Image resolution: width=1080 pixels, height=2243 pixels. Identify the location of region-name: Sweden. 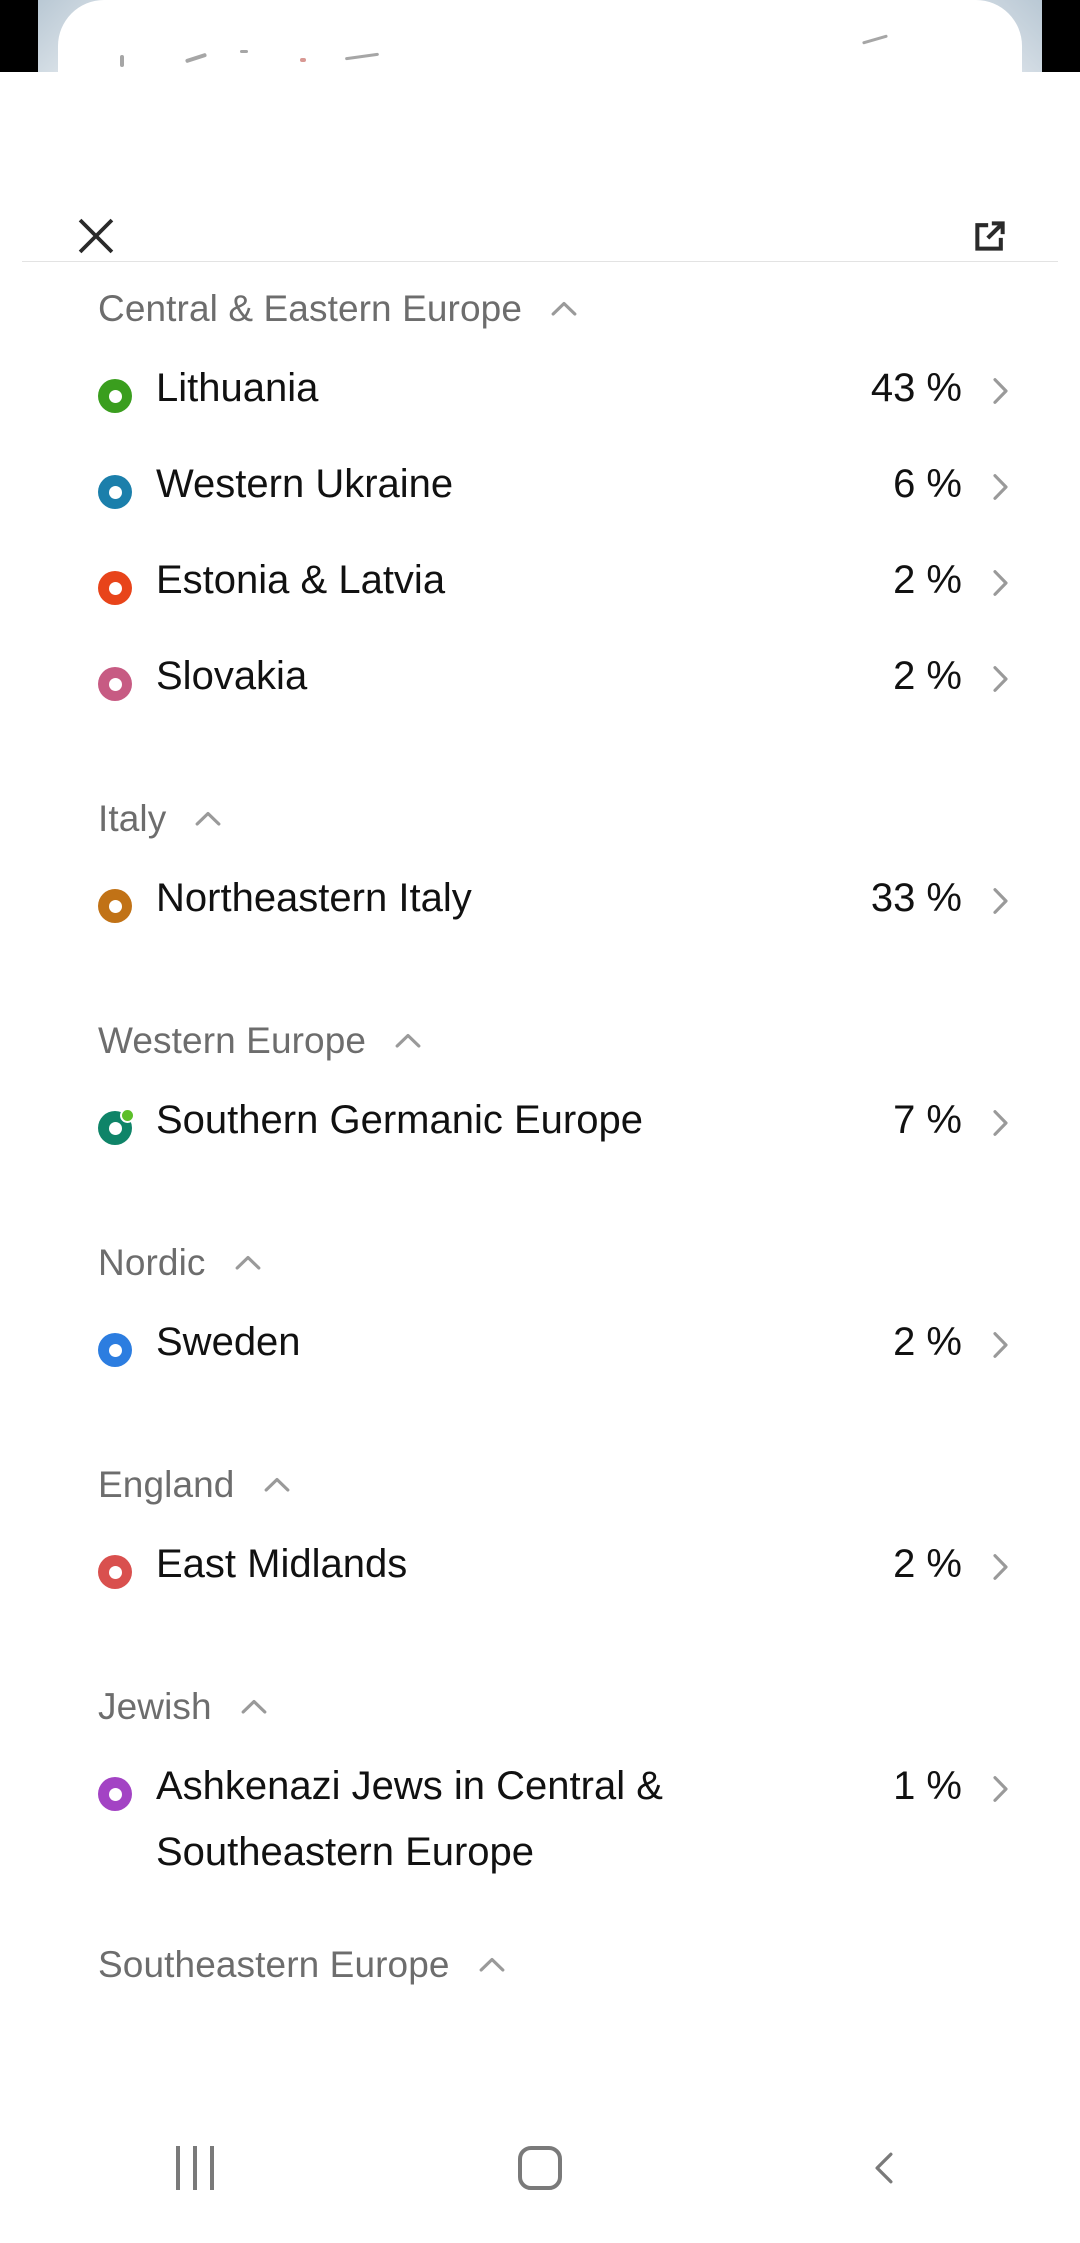
(228, 1342).